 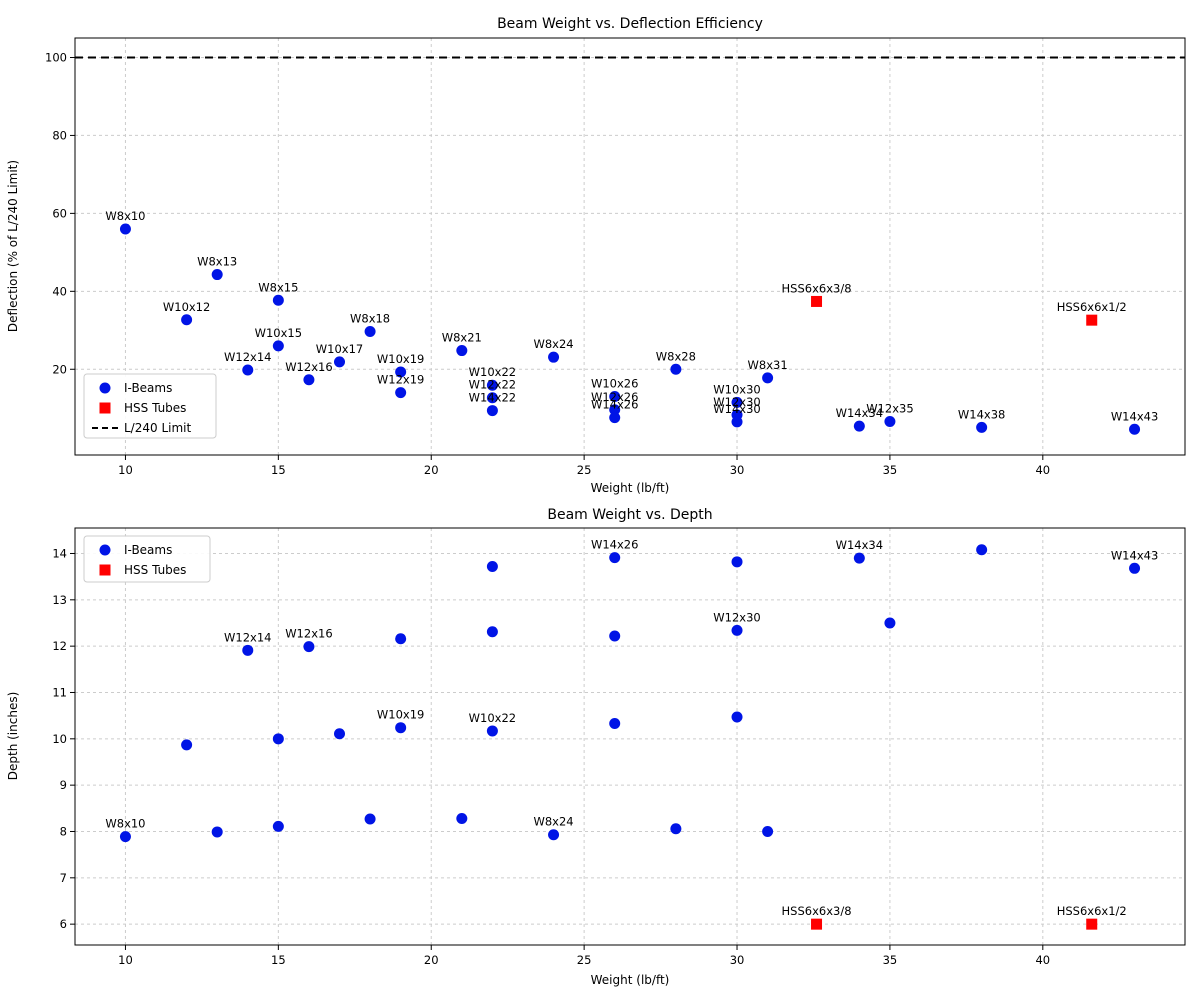 I want to click on y-tick-label: 9, so click(x=63, y=785).